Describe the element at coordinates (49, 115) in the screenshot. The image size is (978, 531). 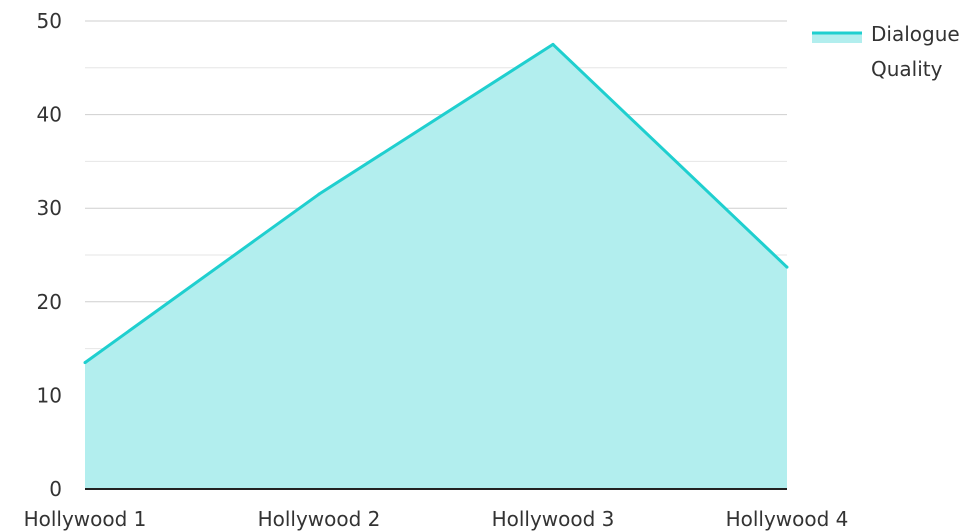
I see `y-tick-label: 40` at that location.